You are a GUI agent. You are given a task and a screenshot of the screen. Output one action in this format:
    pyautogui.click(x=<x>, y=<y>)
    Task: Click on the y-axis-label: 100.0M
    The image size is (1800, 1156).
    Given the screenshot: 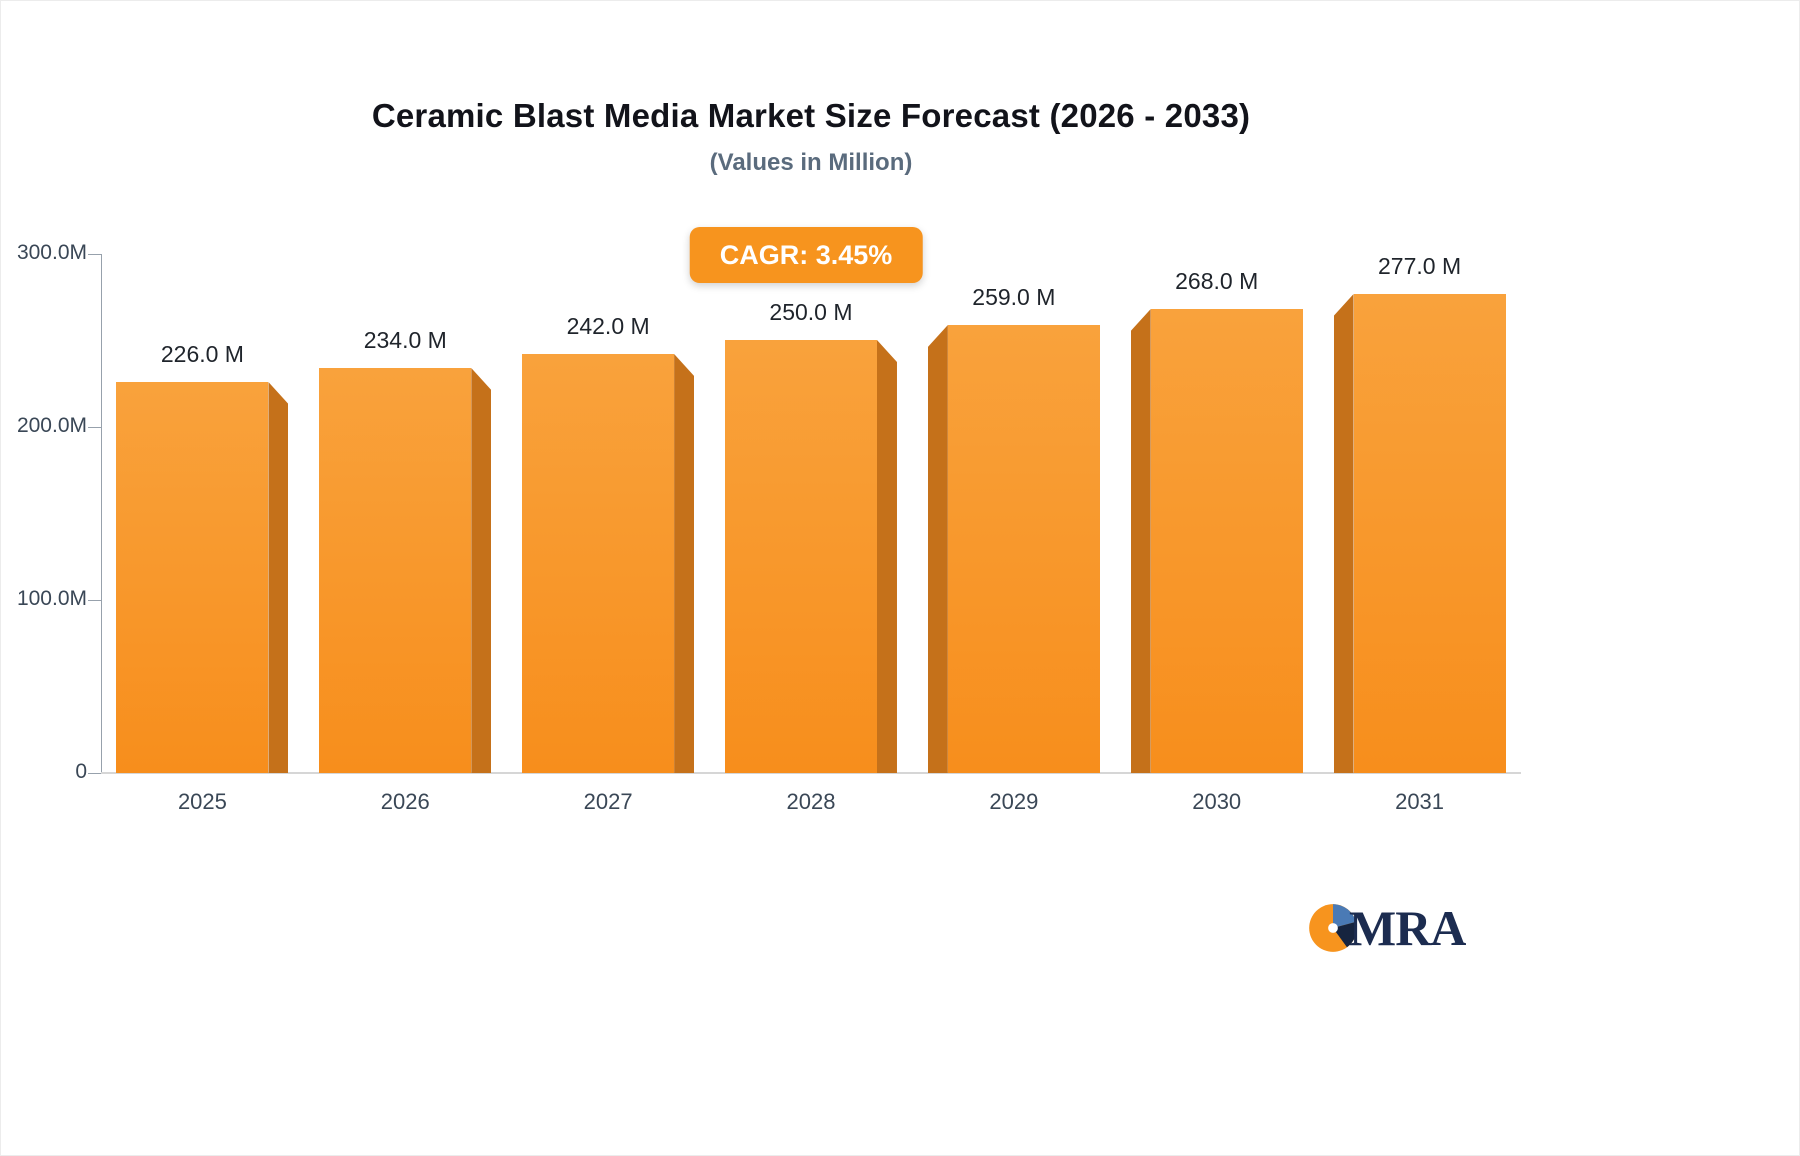 What is the action you would take?
    pyautogui.click(x=51, y=598)
    